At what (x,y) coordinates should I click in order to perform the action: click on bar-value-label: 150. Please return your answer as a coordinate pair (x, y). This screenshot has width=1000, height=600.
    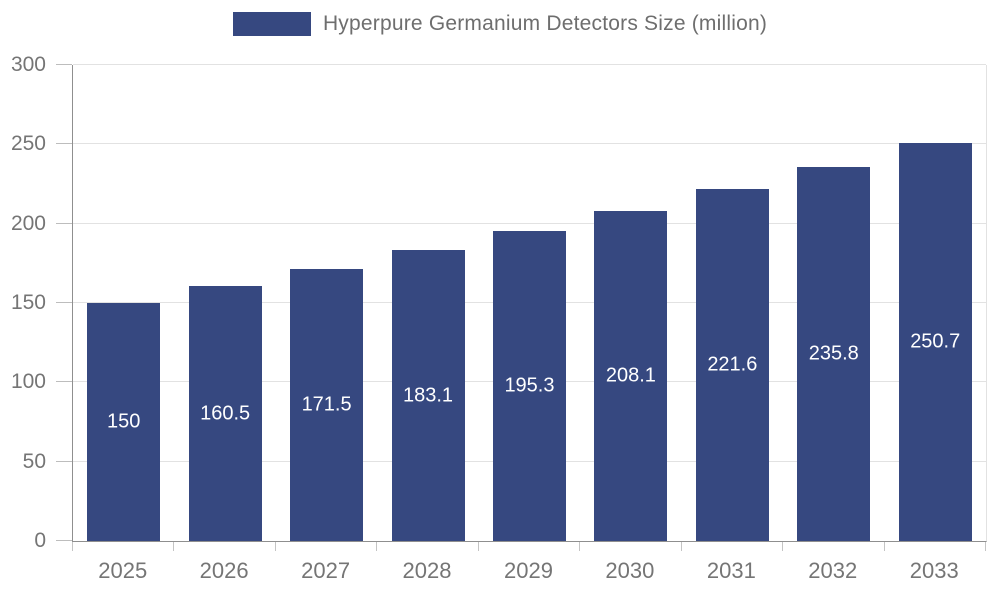
    Looking at the image, I should click on (124, 421).